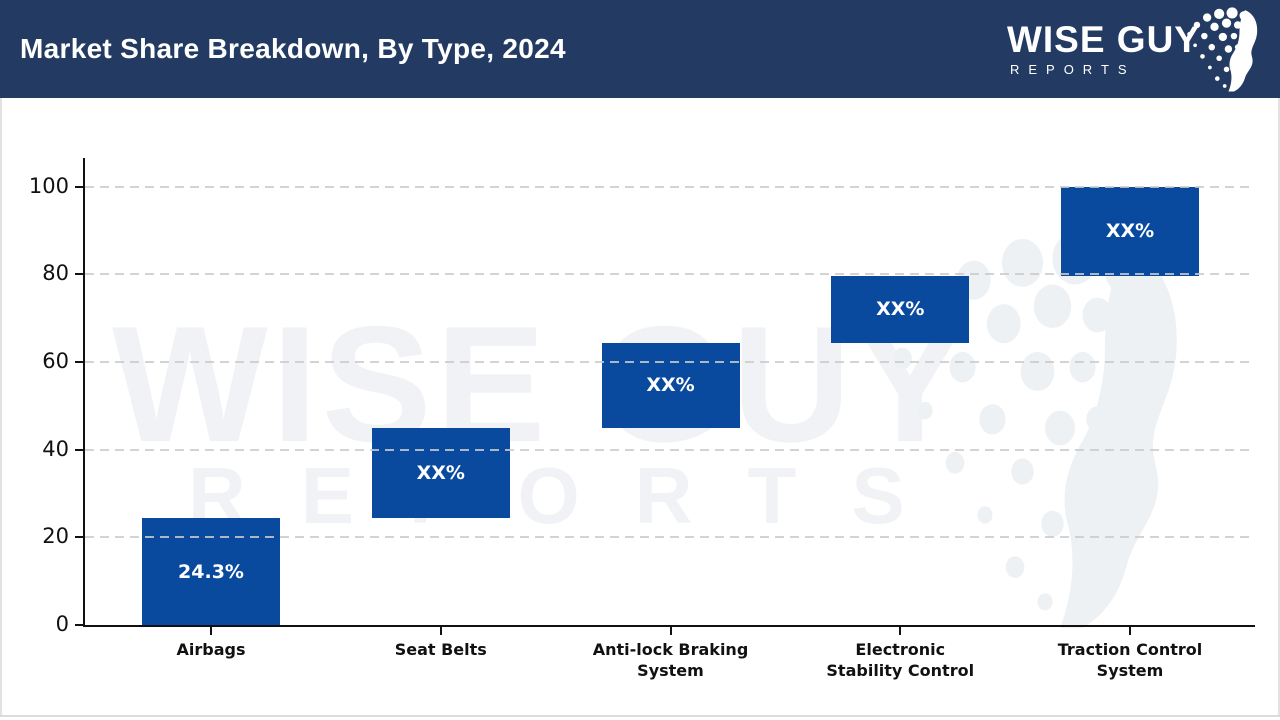 This screenshot has height=720, width=1280. Describe the element at coordinates (55, 273) in the screenshot. I see `y-tick-label: 80` at that location.